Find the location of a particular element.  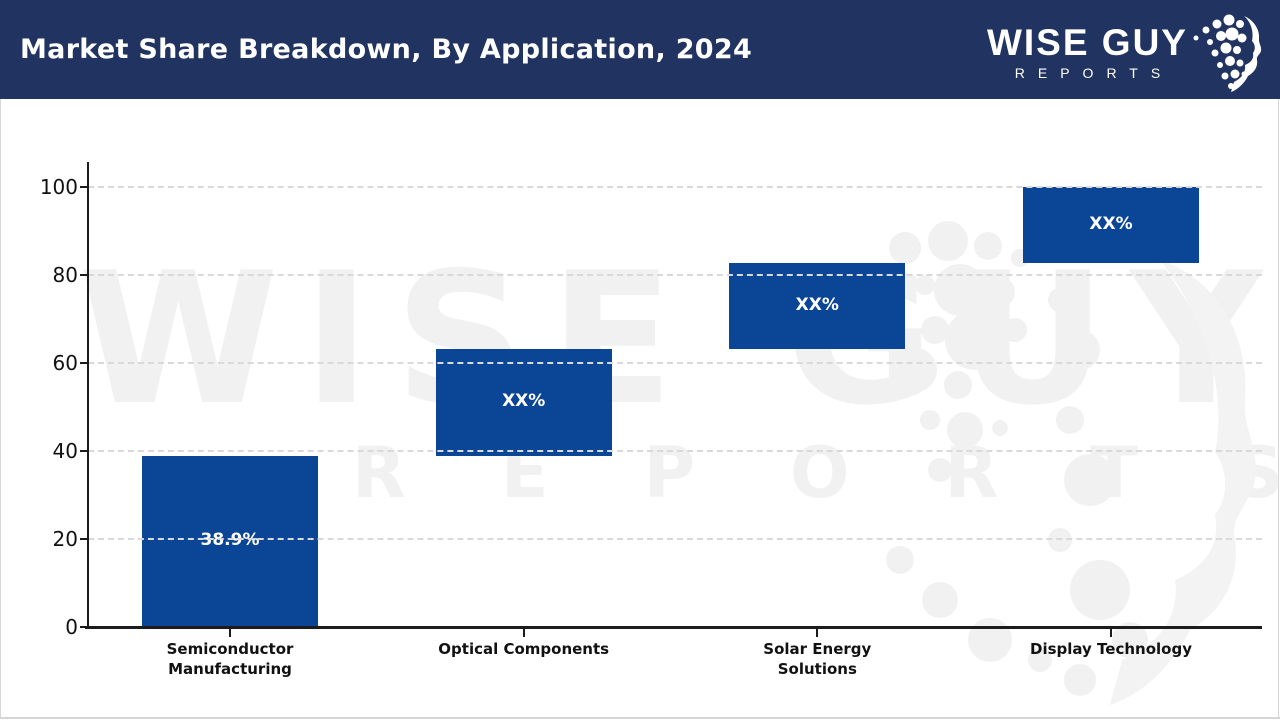

bar-segment: 38.9% is located at coordinates (230, 541).